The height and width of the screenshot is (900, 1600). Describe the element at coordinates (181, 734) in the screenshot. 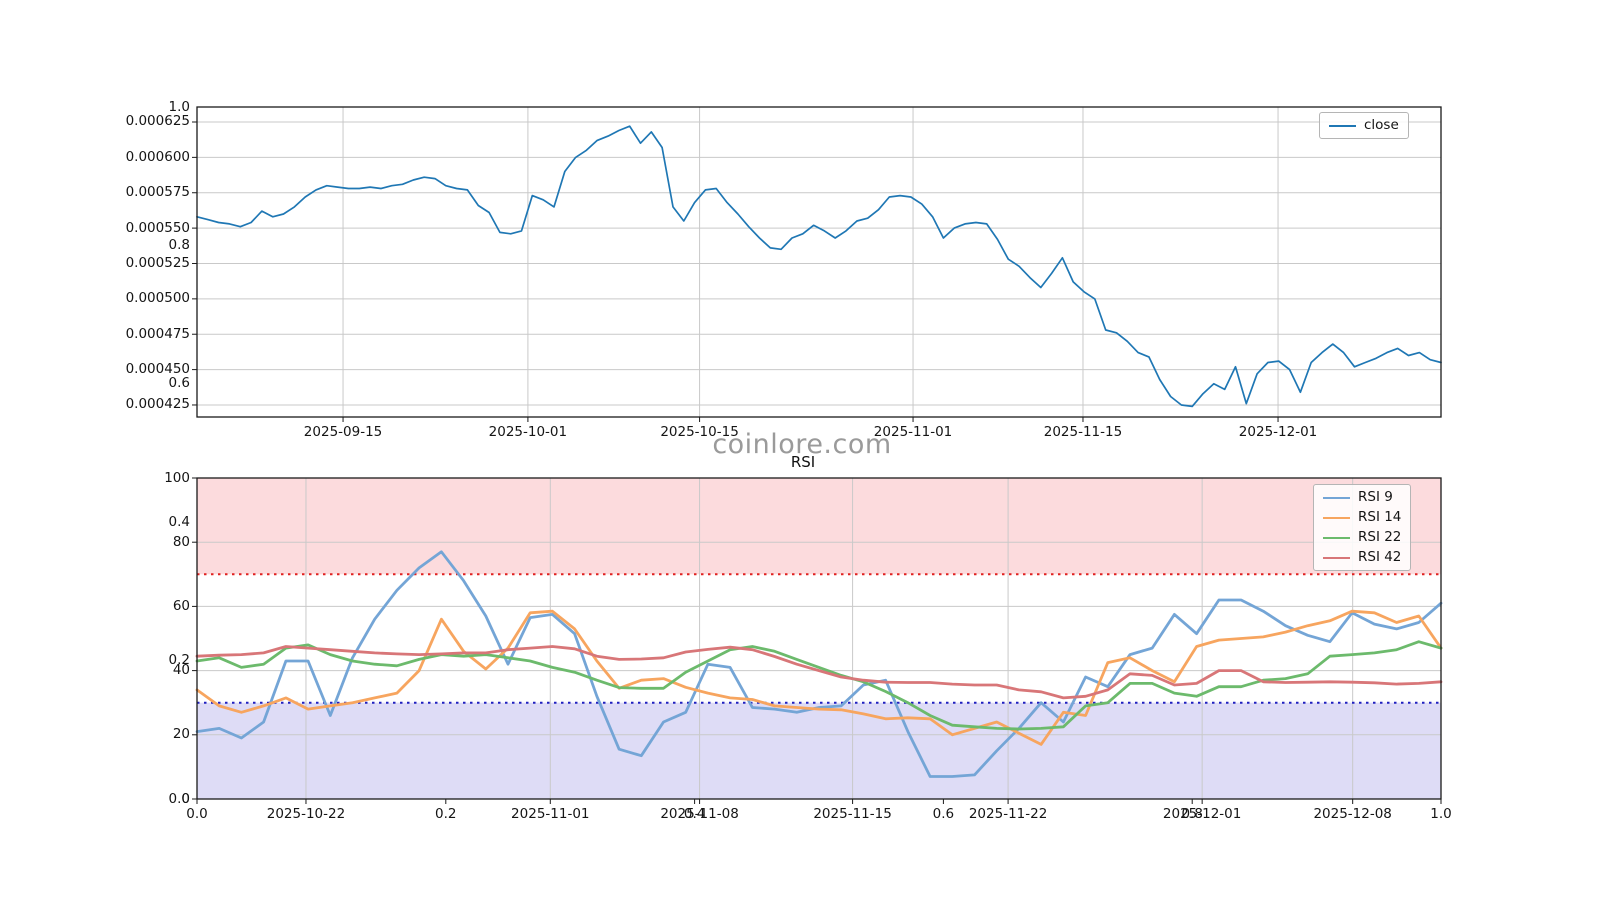

I see `y-tick-label: 20` at that location.